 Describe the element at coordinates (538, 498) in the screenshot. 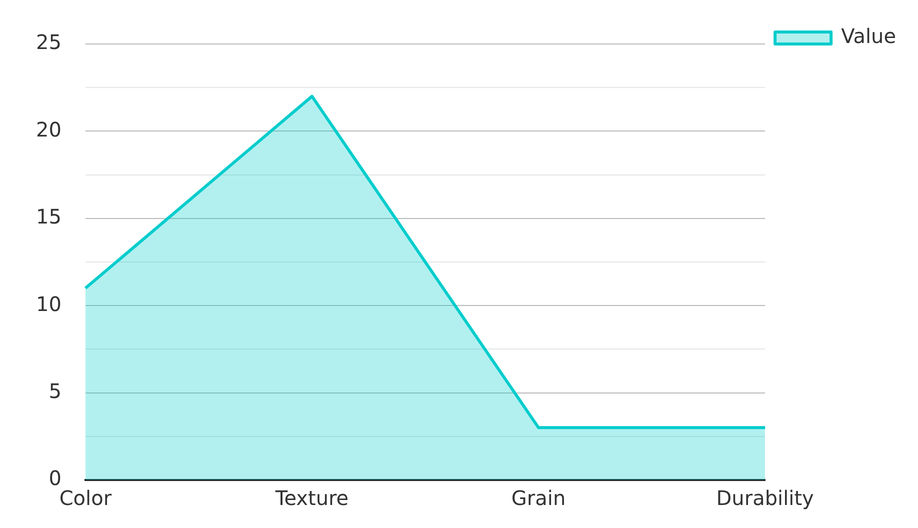

I see `x-tick-label: Grain` at that location.